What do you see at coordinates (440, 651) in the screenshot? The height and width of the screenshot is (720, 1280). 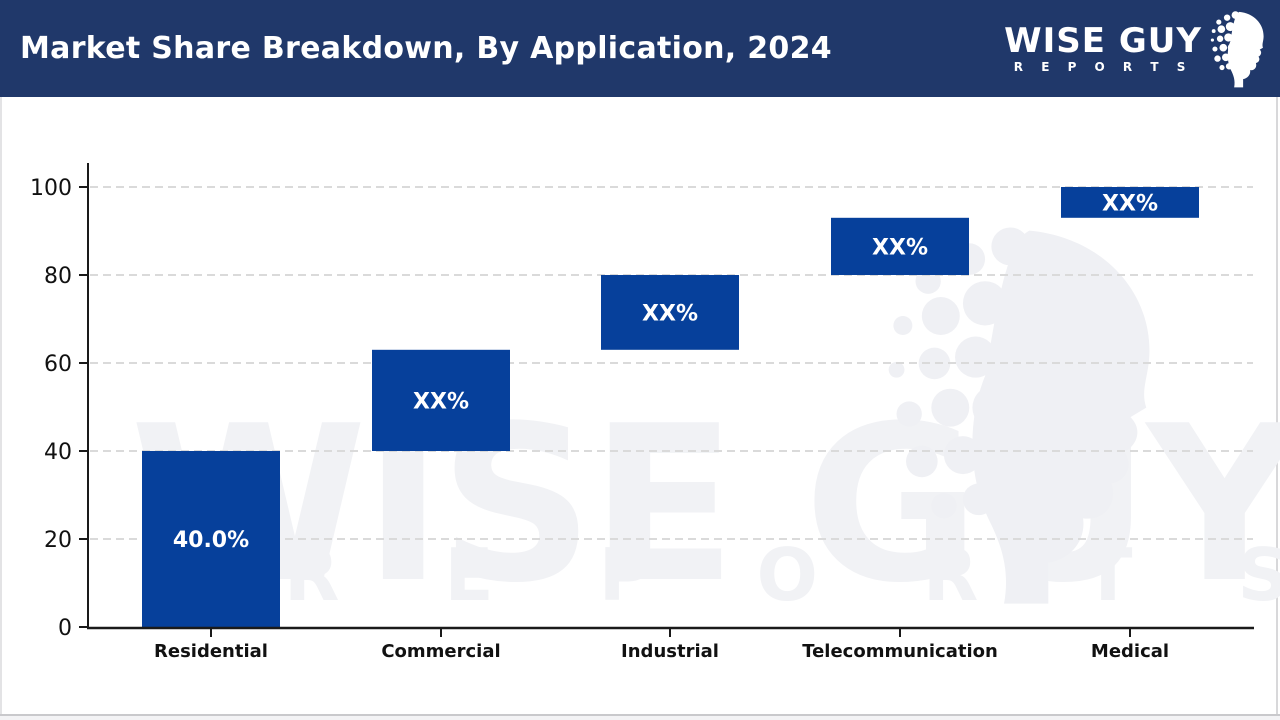 I see `category-label-commercial: Commercial` at bounding box center [440, 651].